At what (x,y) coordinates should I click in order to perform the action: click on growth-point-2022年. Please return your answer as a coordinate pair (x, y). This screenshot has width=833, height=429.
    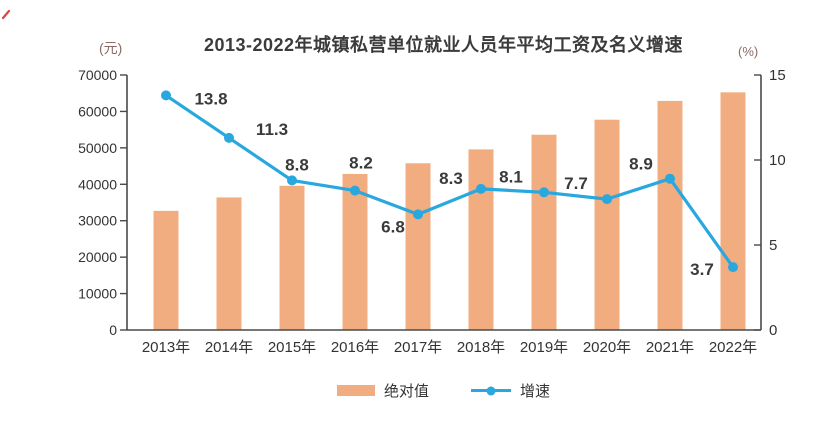
    Looking at the image, I should click on (733, 267).